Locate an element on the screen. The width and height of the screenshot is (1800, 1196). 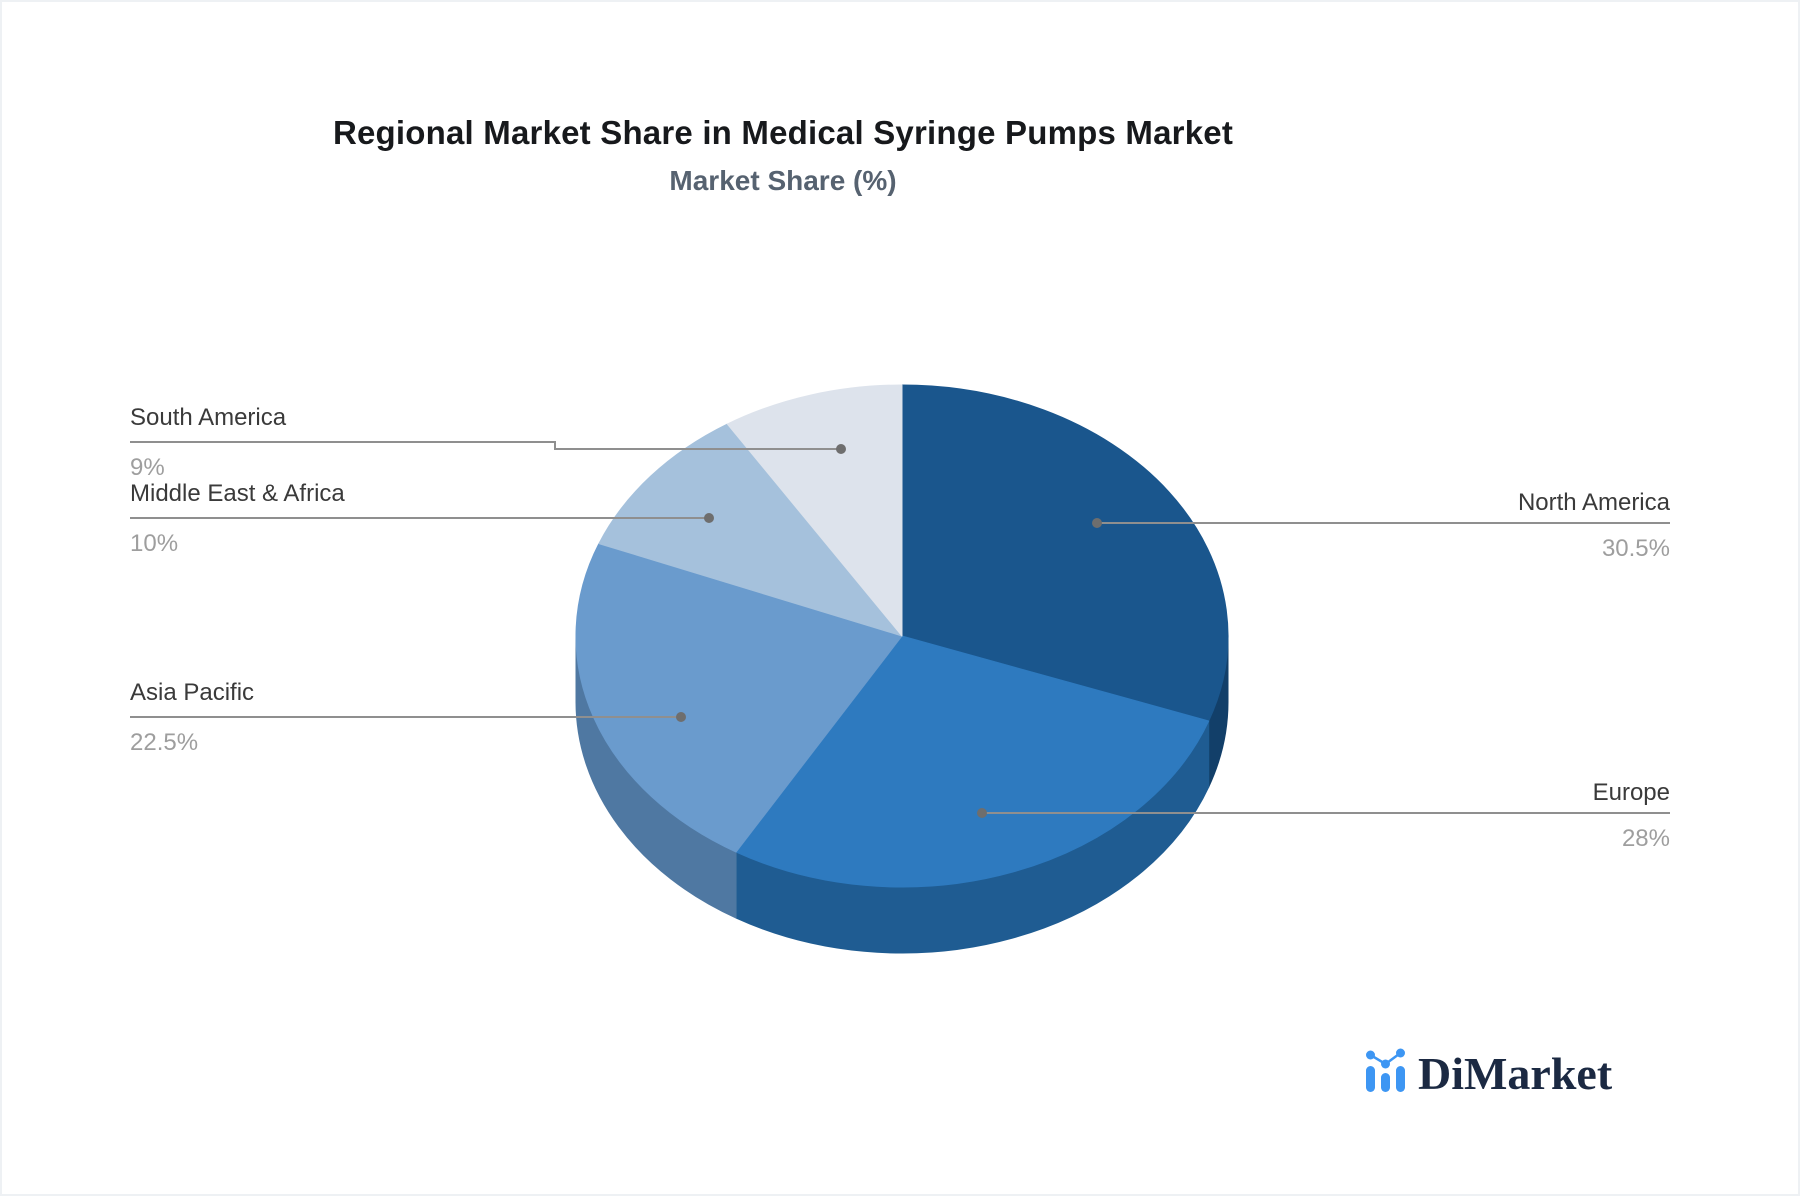
pie-slice-south-america is located at coordinates (814, 510).